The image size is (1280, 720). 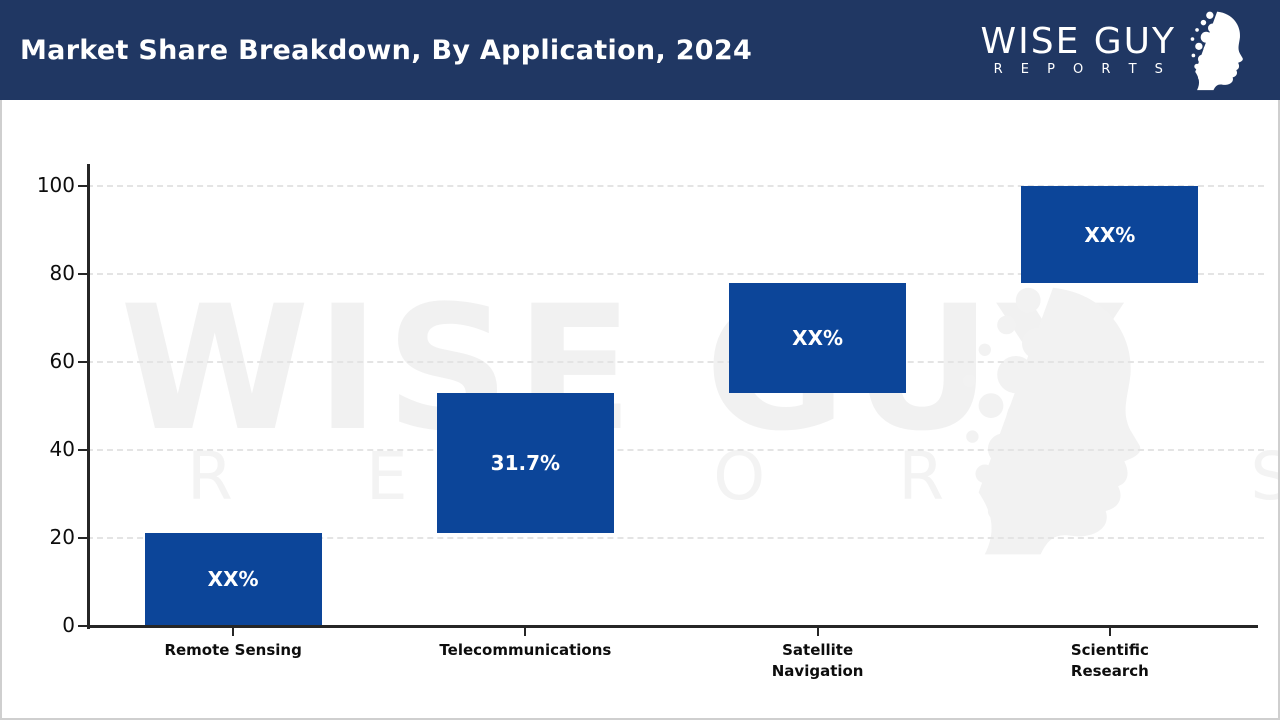 I want to click on x-tick-label: Satellite Navigation, so click(x=817, y=660).